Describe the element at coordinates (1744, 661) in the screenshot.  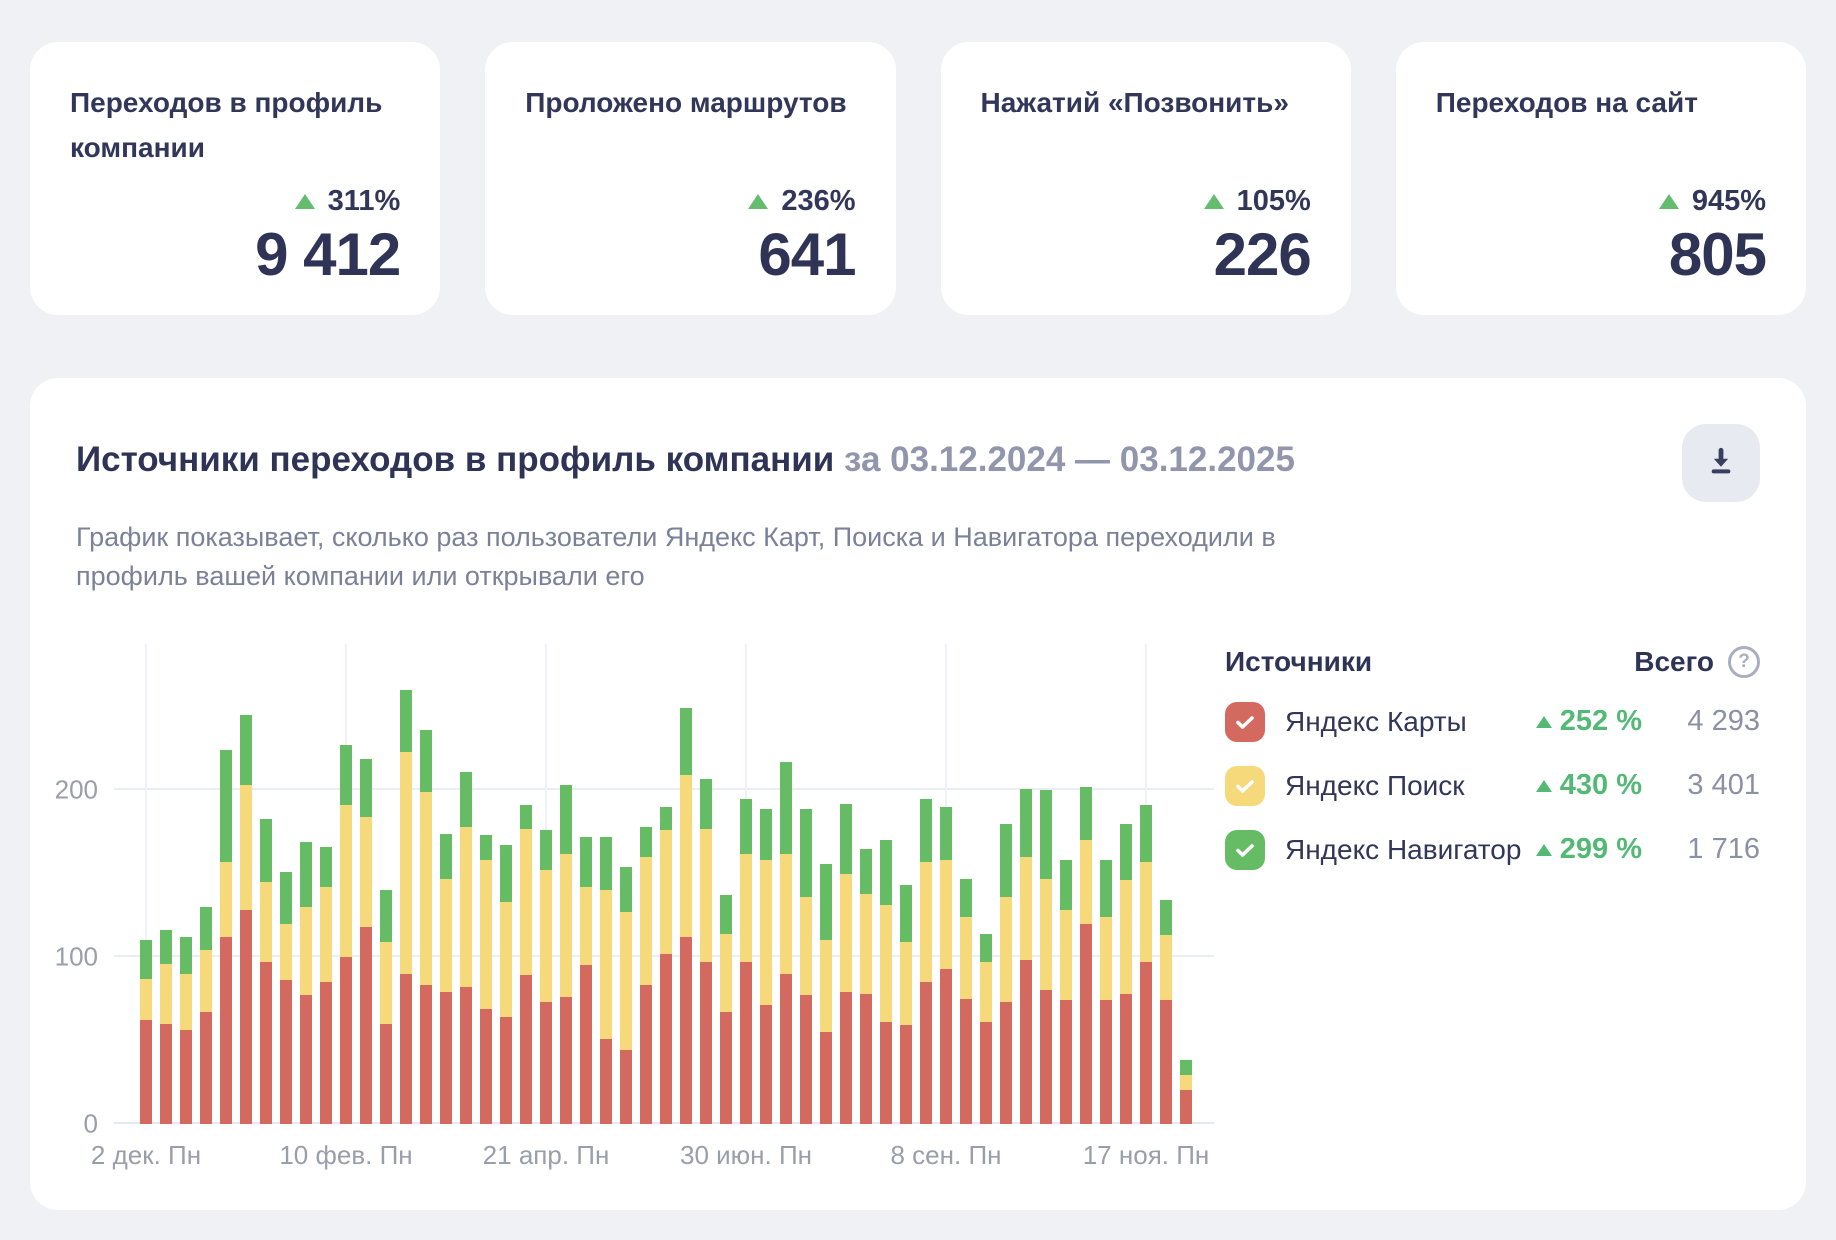
I see `help-icon: ?` at that location.